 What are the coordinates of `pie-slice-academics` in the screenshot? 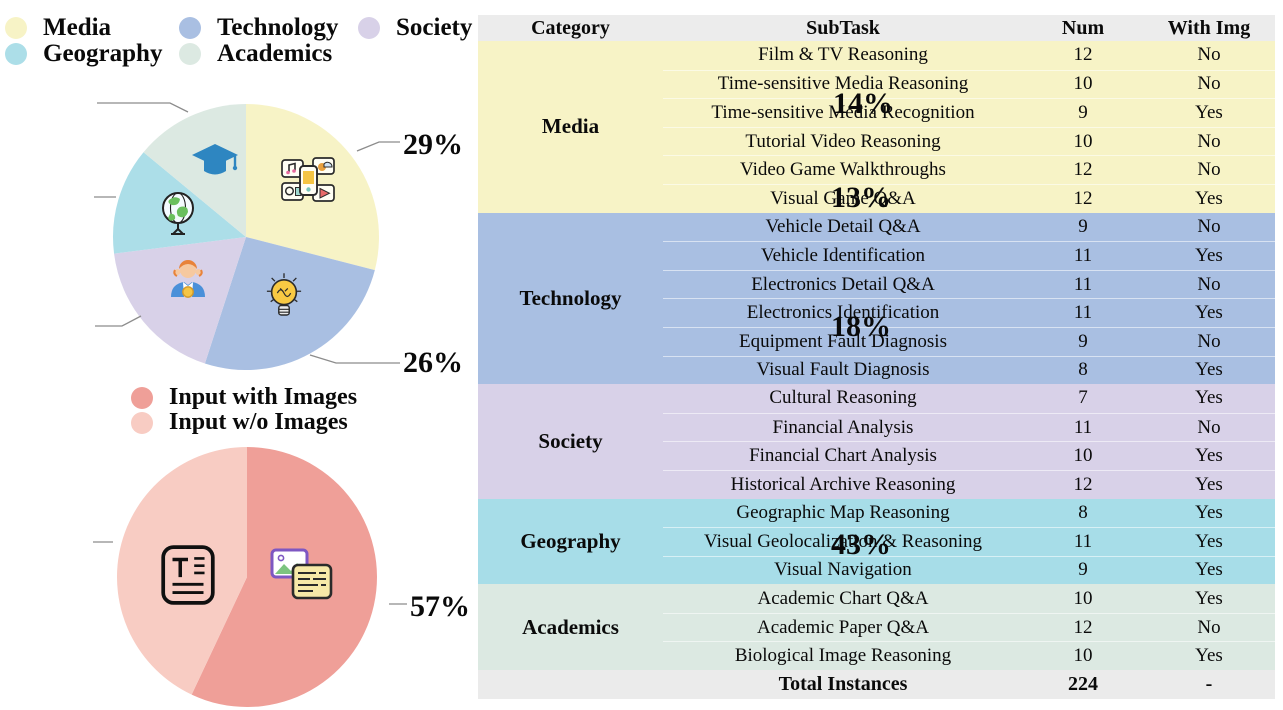 It's located at (194, 170).